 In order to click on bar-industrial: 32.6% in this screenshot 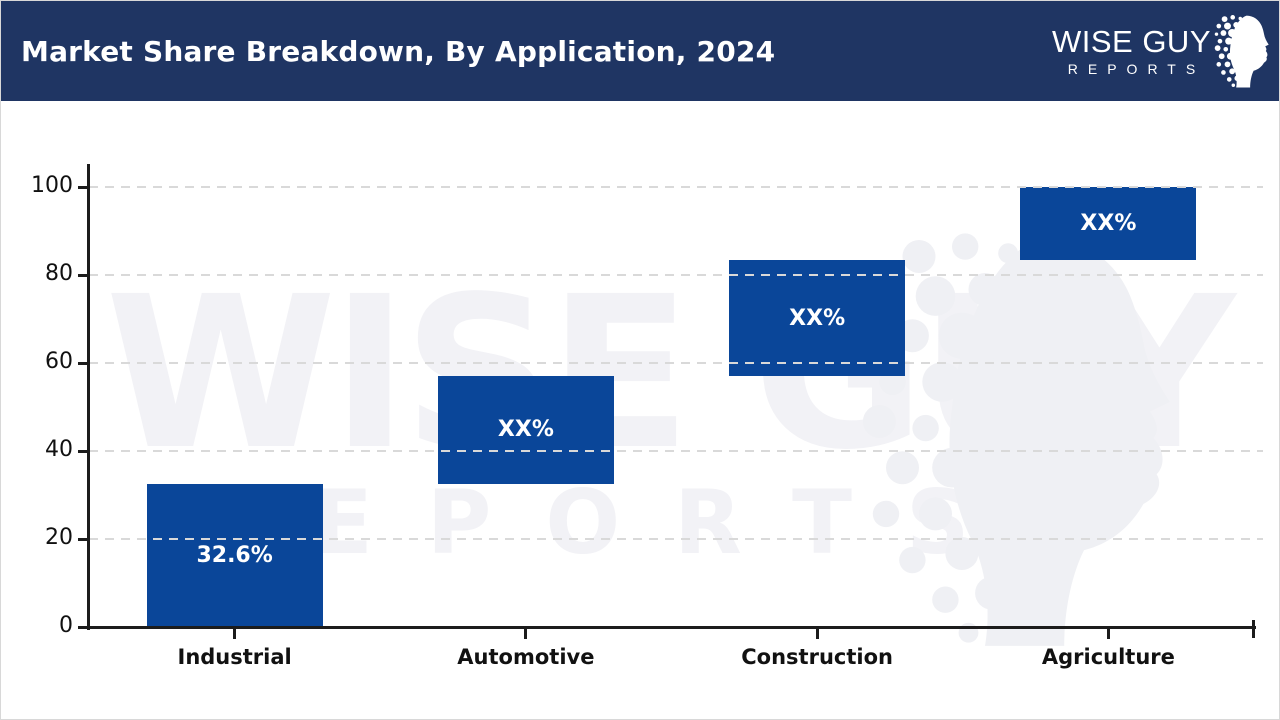, I will do `click(234, 555)`.